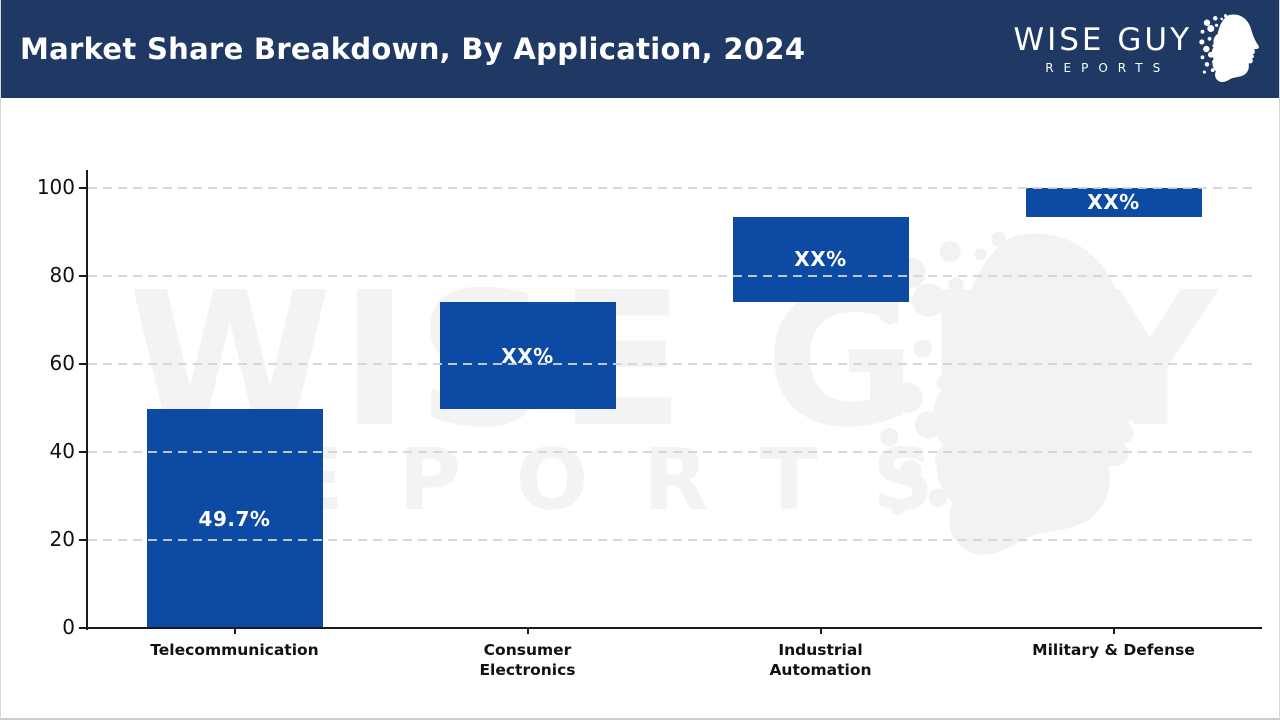 This screenshot has height=720, width=1280. Describe the element at coordinates (527, 355) in the screenshot. I see `bar-consumer-electronics: XX%` at that location.